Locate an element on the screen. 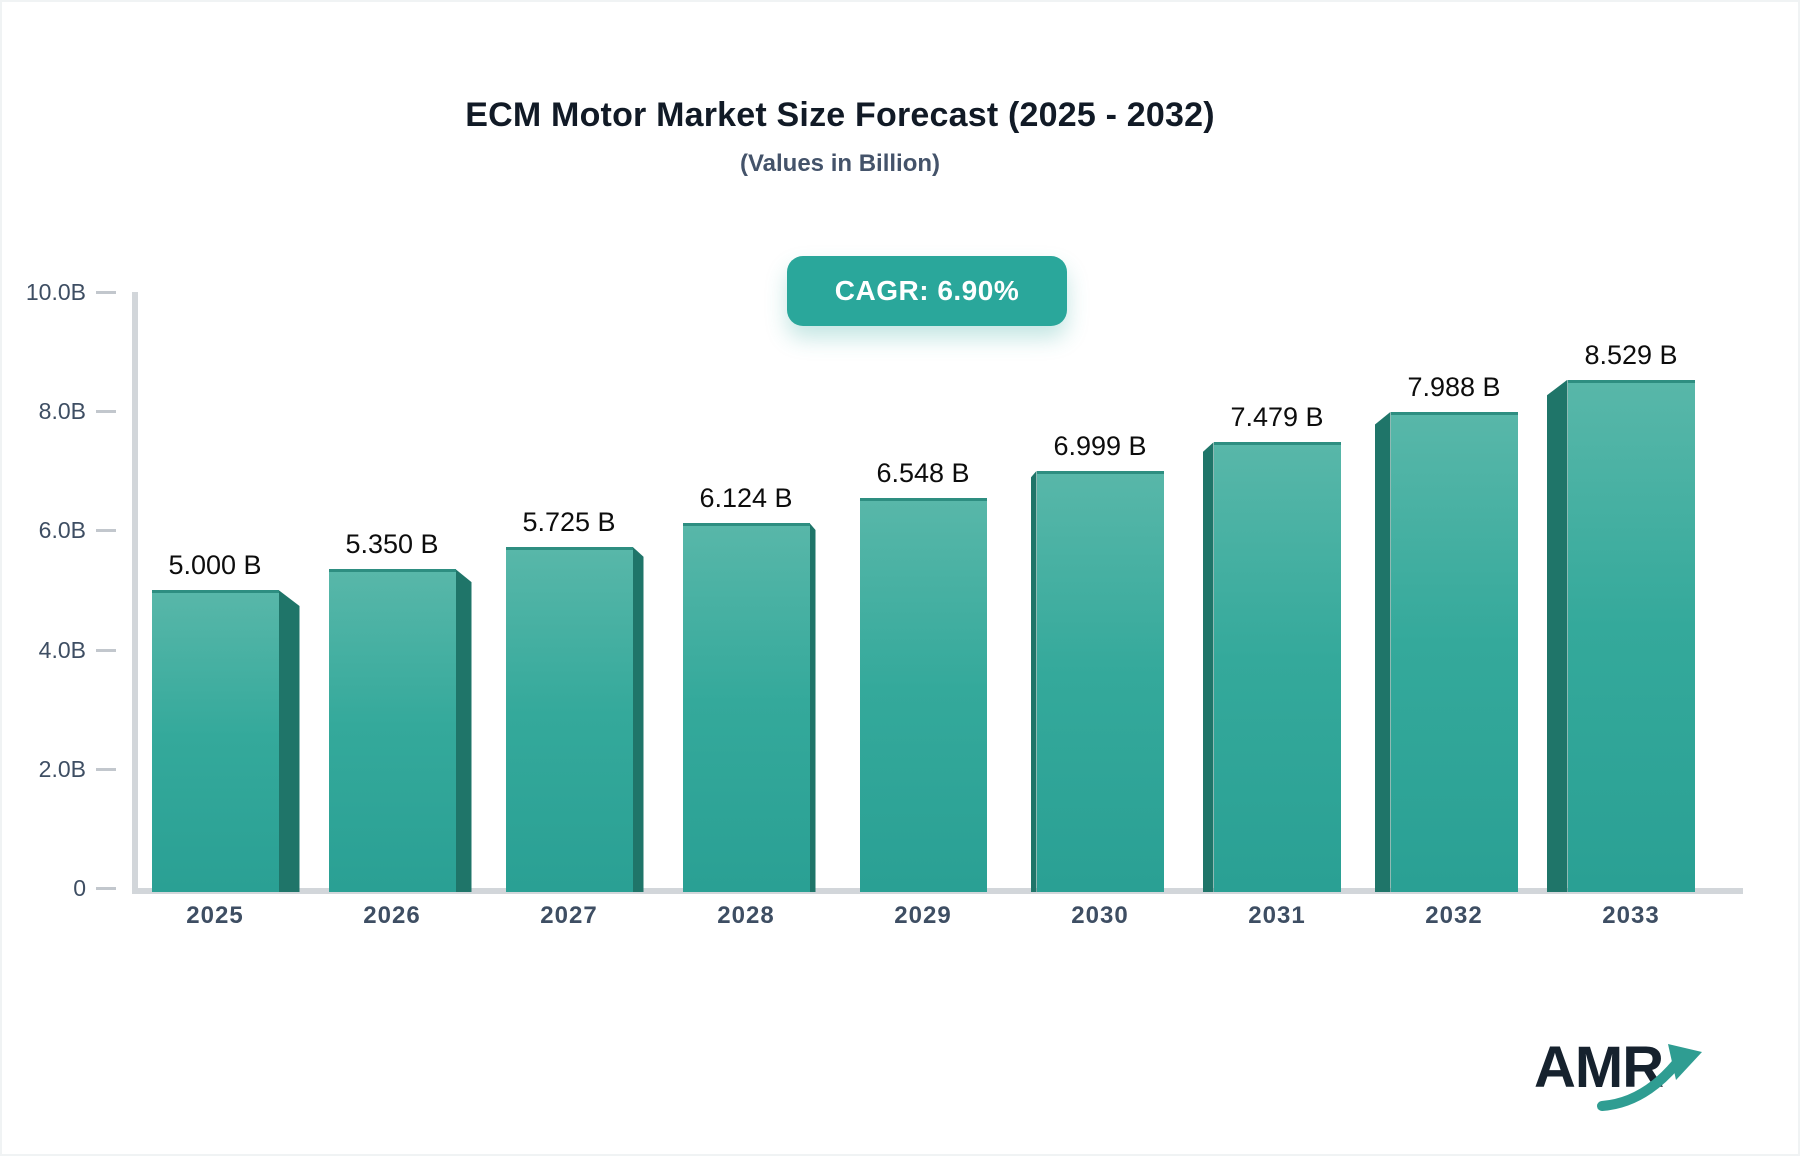 This screenshot has width=1800, height=1156. bar-2033 is located at coordinates (1631, 635).